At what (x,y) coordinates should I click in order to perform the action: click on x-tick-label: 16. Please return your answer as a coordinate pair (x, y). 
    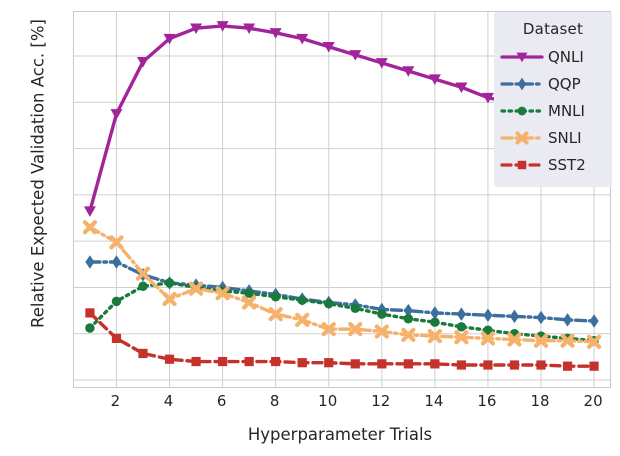
    Looking at the image, I should click on (487, 401).